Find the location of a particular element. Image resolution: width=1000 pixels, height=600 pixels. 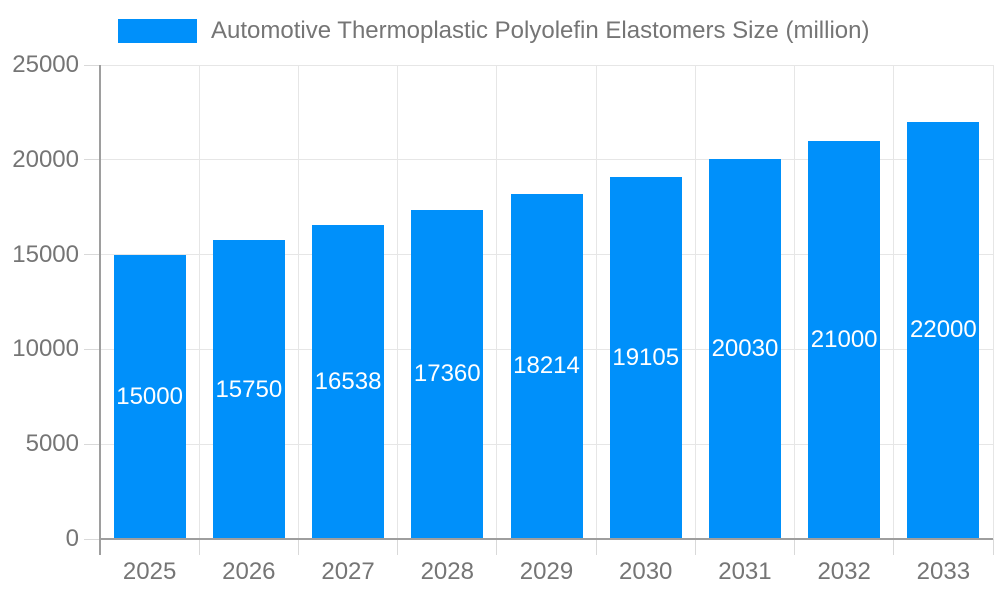

bar-value-label: 20030 is located at coordinates (745, 349).